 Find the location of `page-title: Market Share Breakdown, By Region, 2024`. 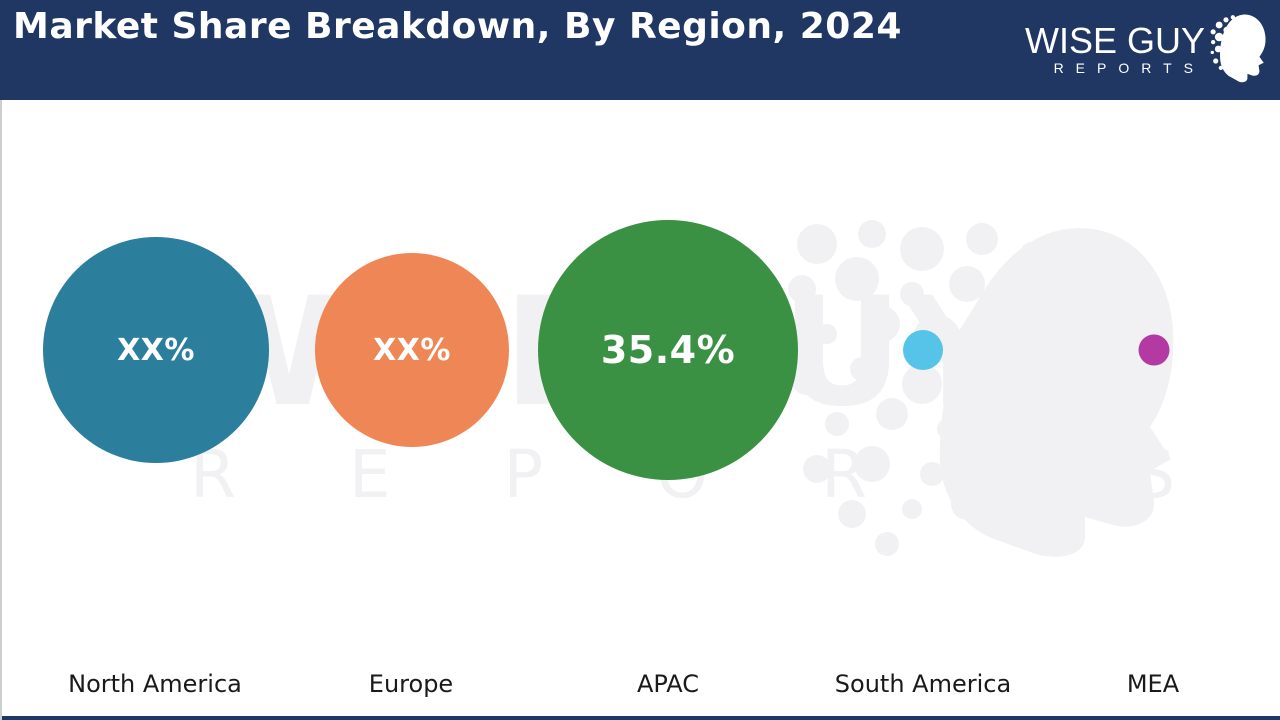

page-title: Market Share Breakdown, By Region, 2024 is located at coordinates (457, 26).